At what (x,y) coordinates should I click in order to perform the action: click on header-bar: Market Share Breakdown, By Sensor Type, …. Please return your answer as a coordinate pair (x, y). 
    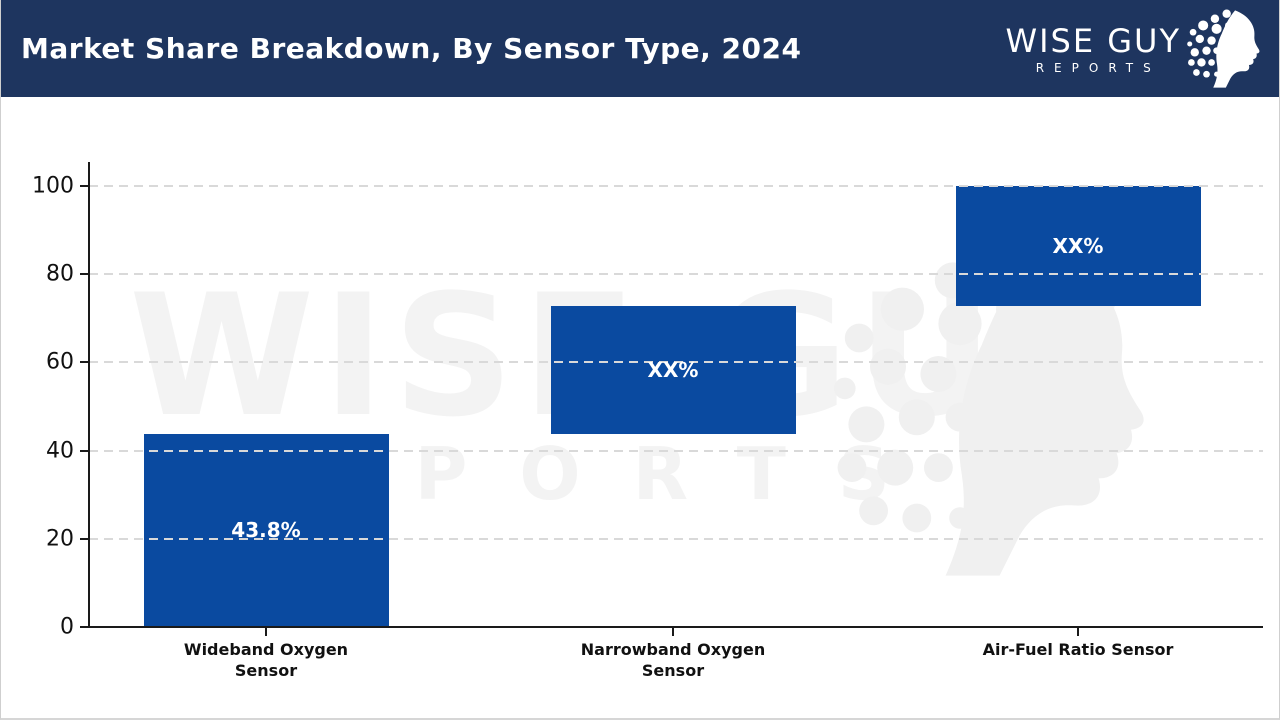
    Looking at the image, I should click on (640, 48).